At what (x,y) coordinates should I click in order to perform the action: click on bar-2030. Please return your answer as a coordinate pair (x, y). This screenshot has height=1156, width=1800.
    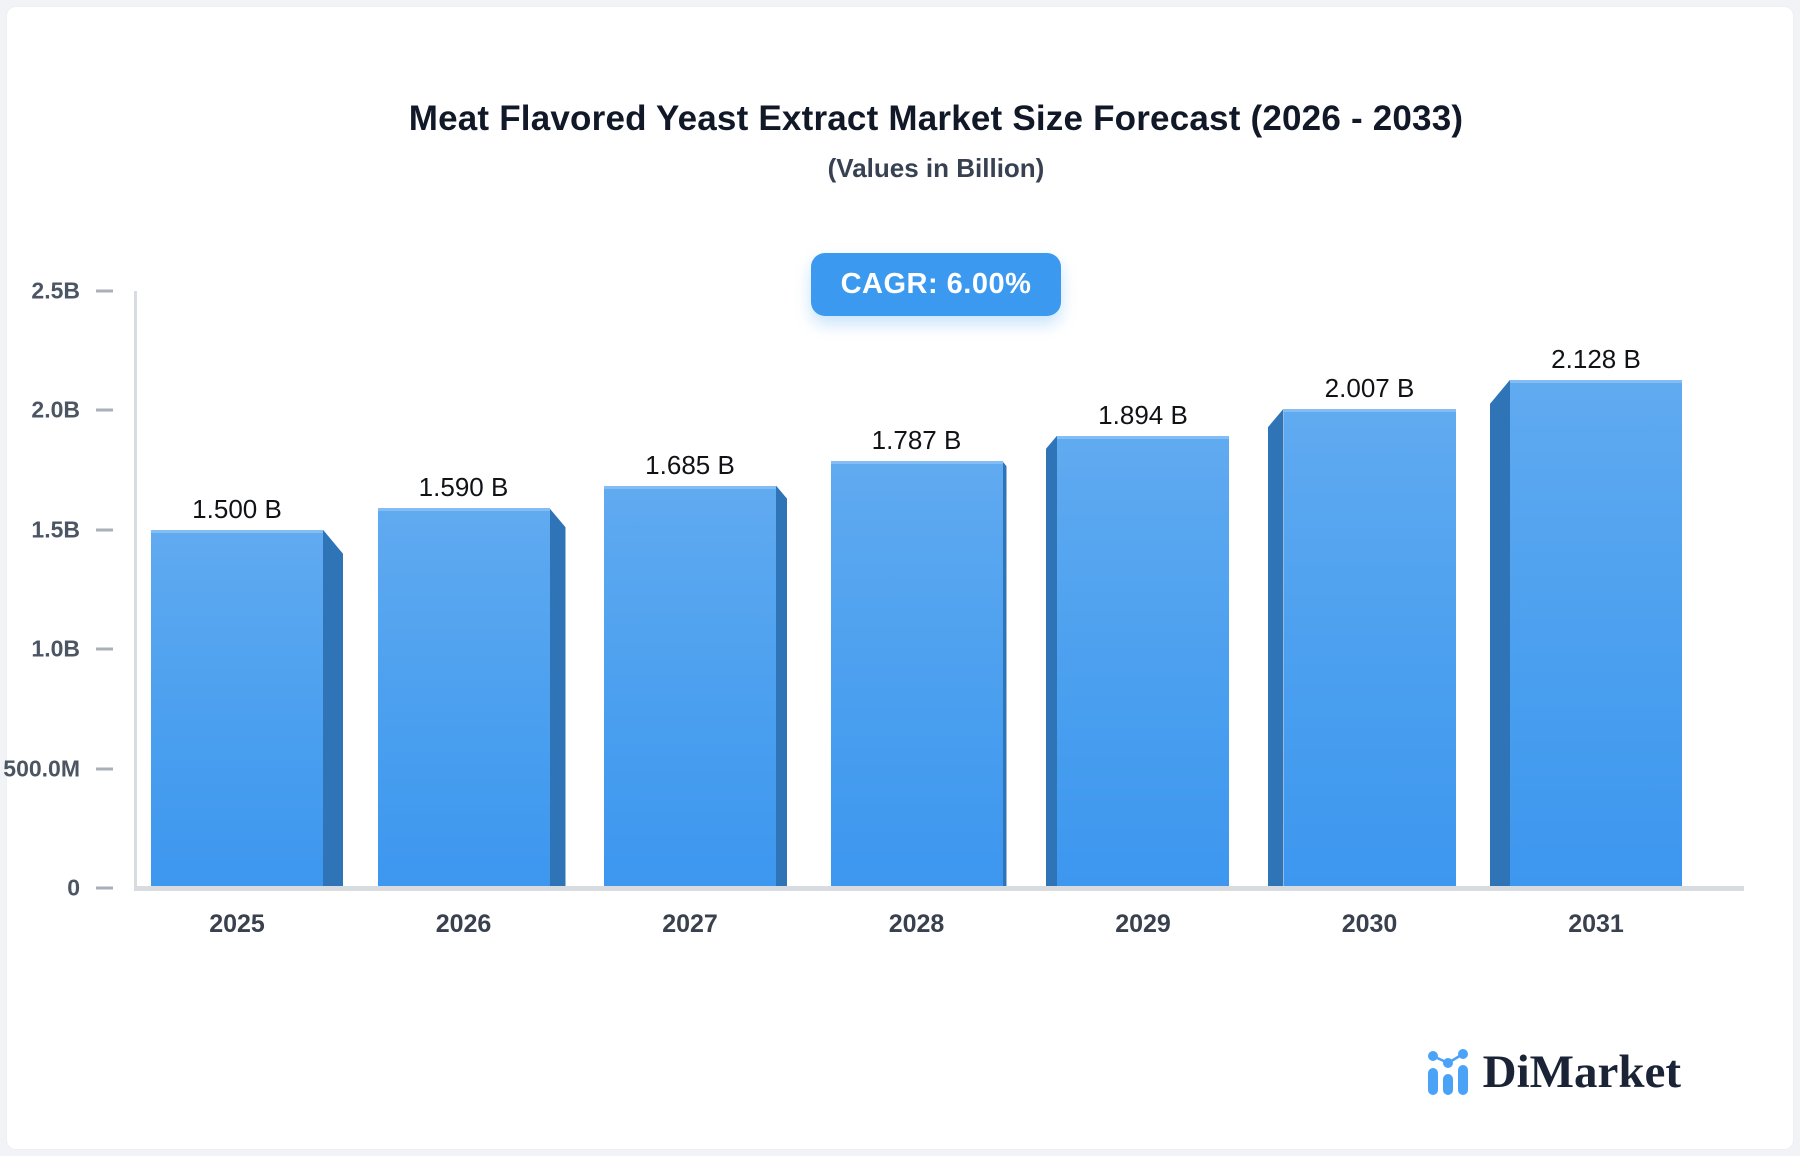
    Looking at the image, I should click on (1369, 648).